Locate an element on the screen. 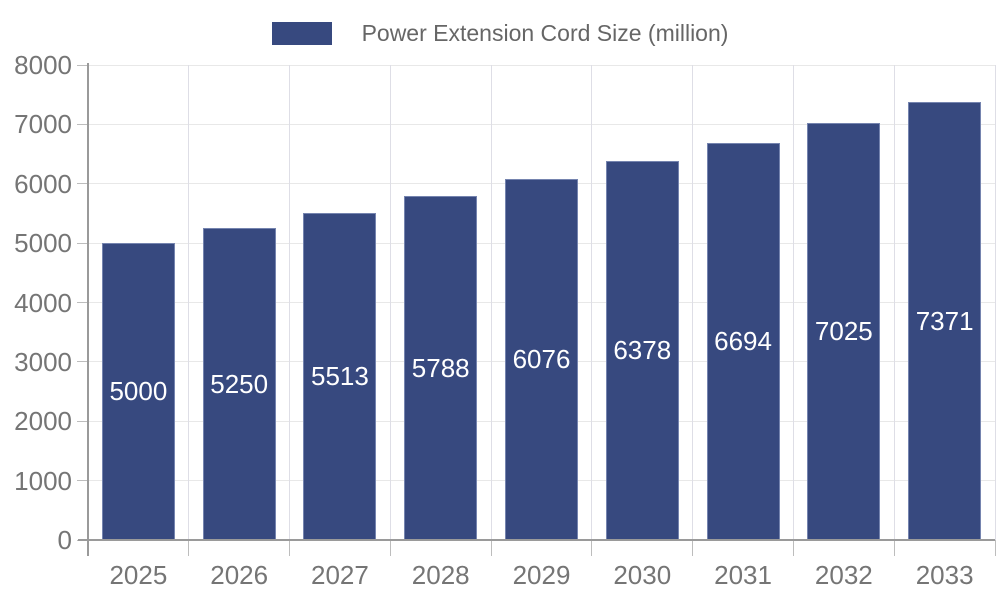 This screenshot has height=600, width=1000. bar-value-label: 6076 is located at coordinates (541, 359).